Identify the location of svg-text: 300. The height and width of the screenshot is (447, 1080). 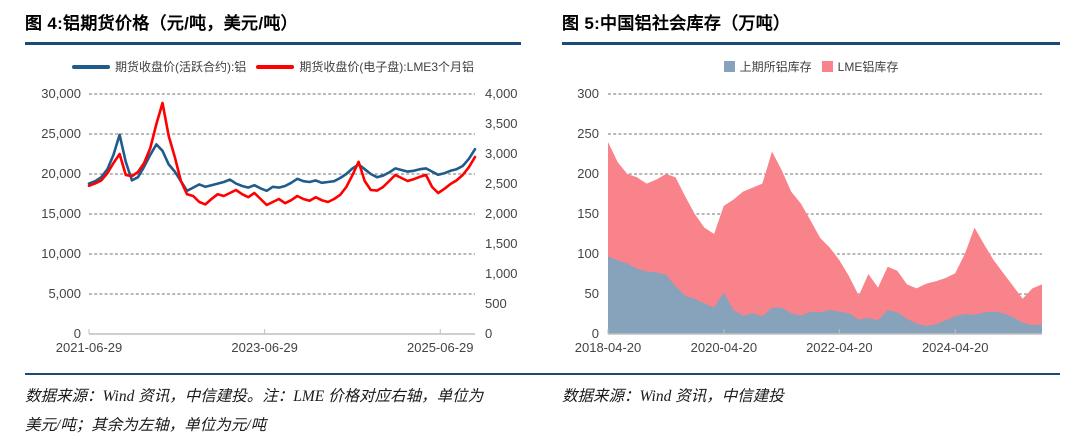
(588, 93).